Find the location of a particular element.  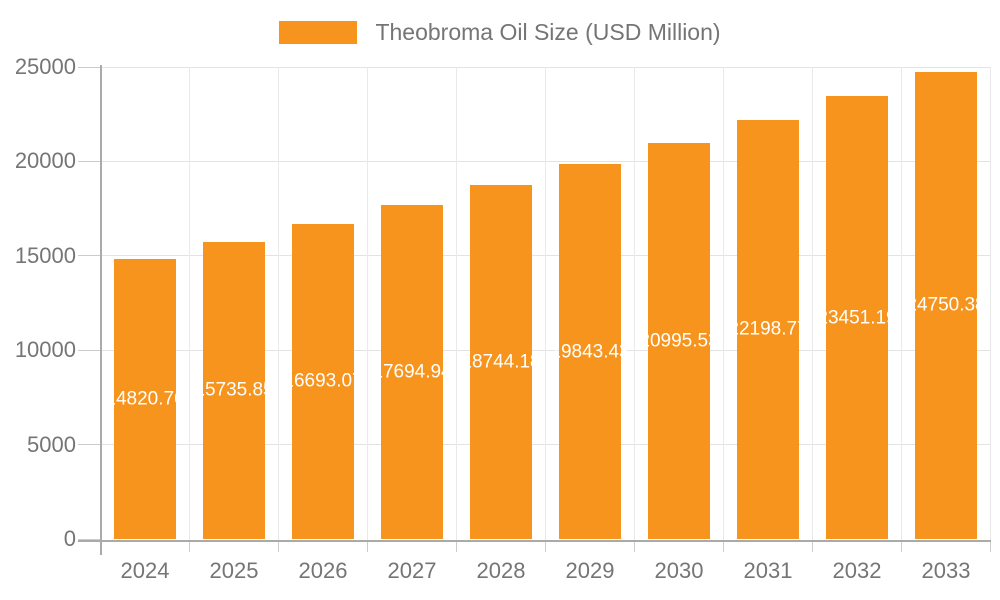

bar-value-label: 24750.38 is located at coordinates (946, 305).